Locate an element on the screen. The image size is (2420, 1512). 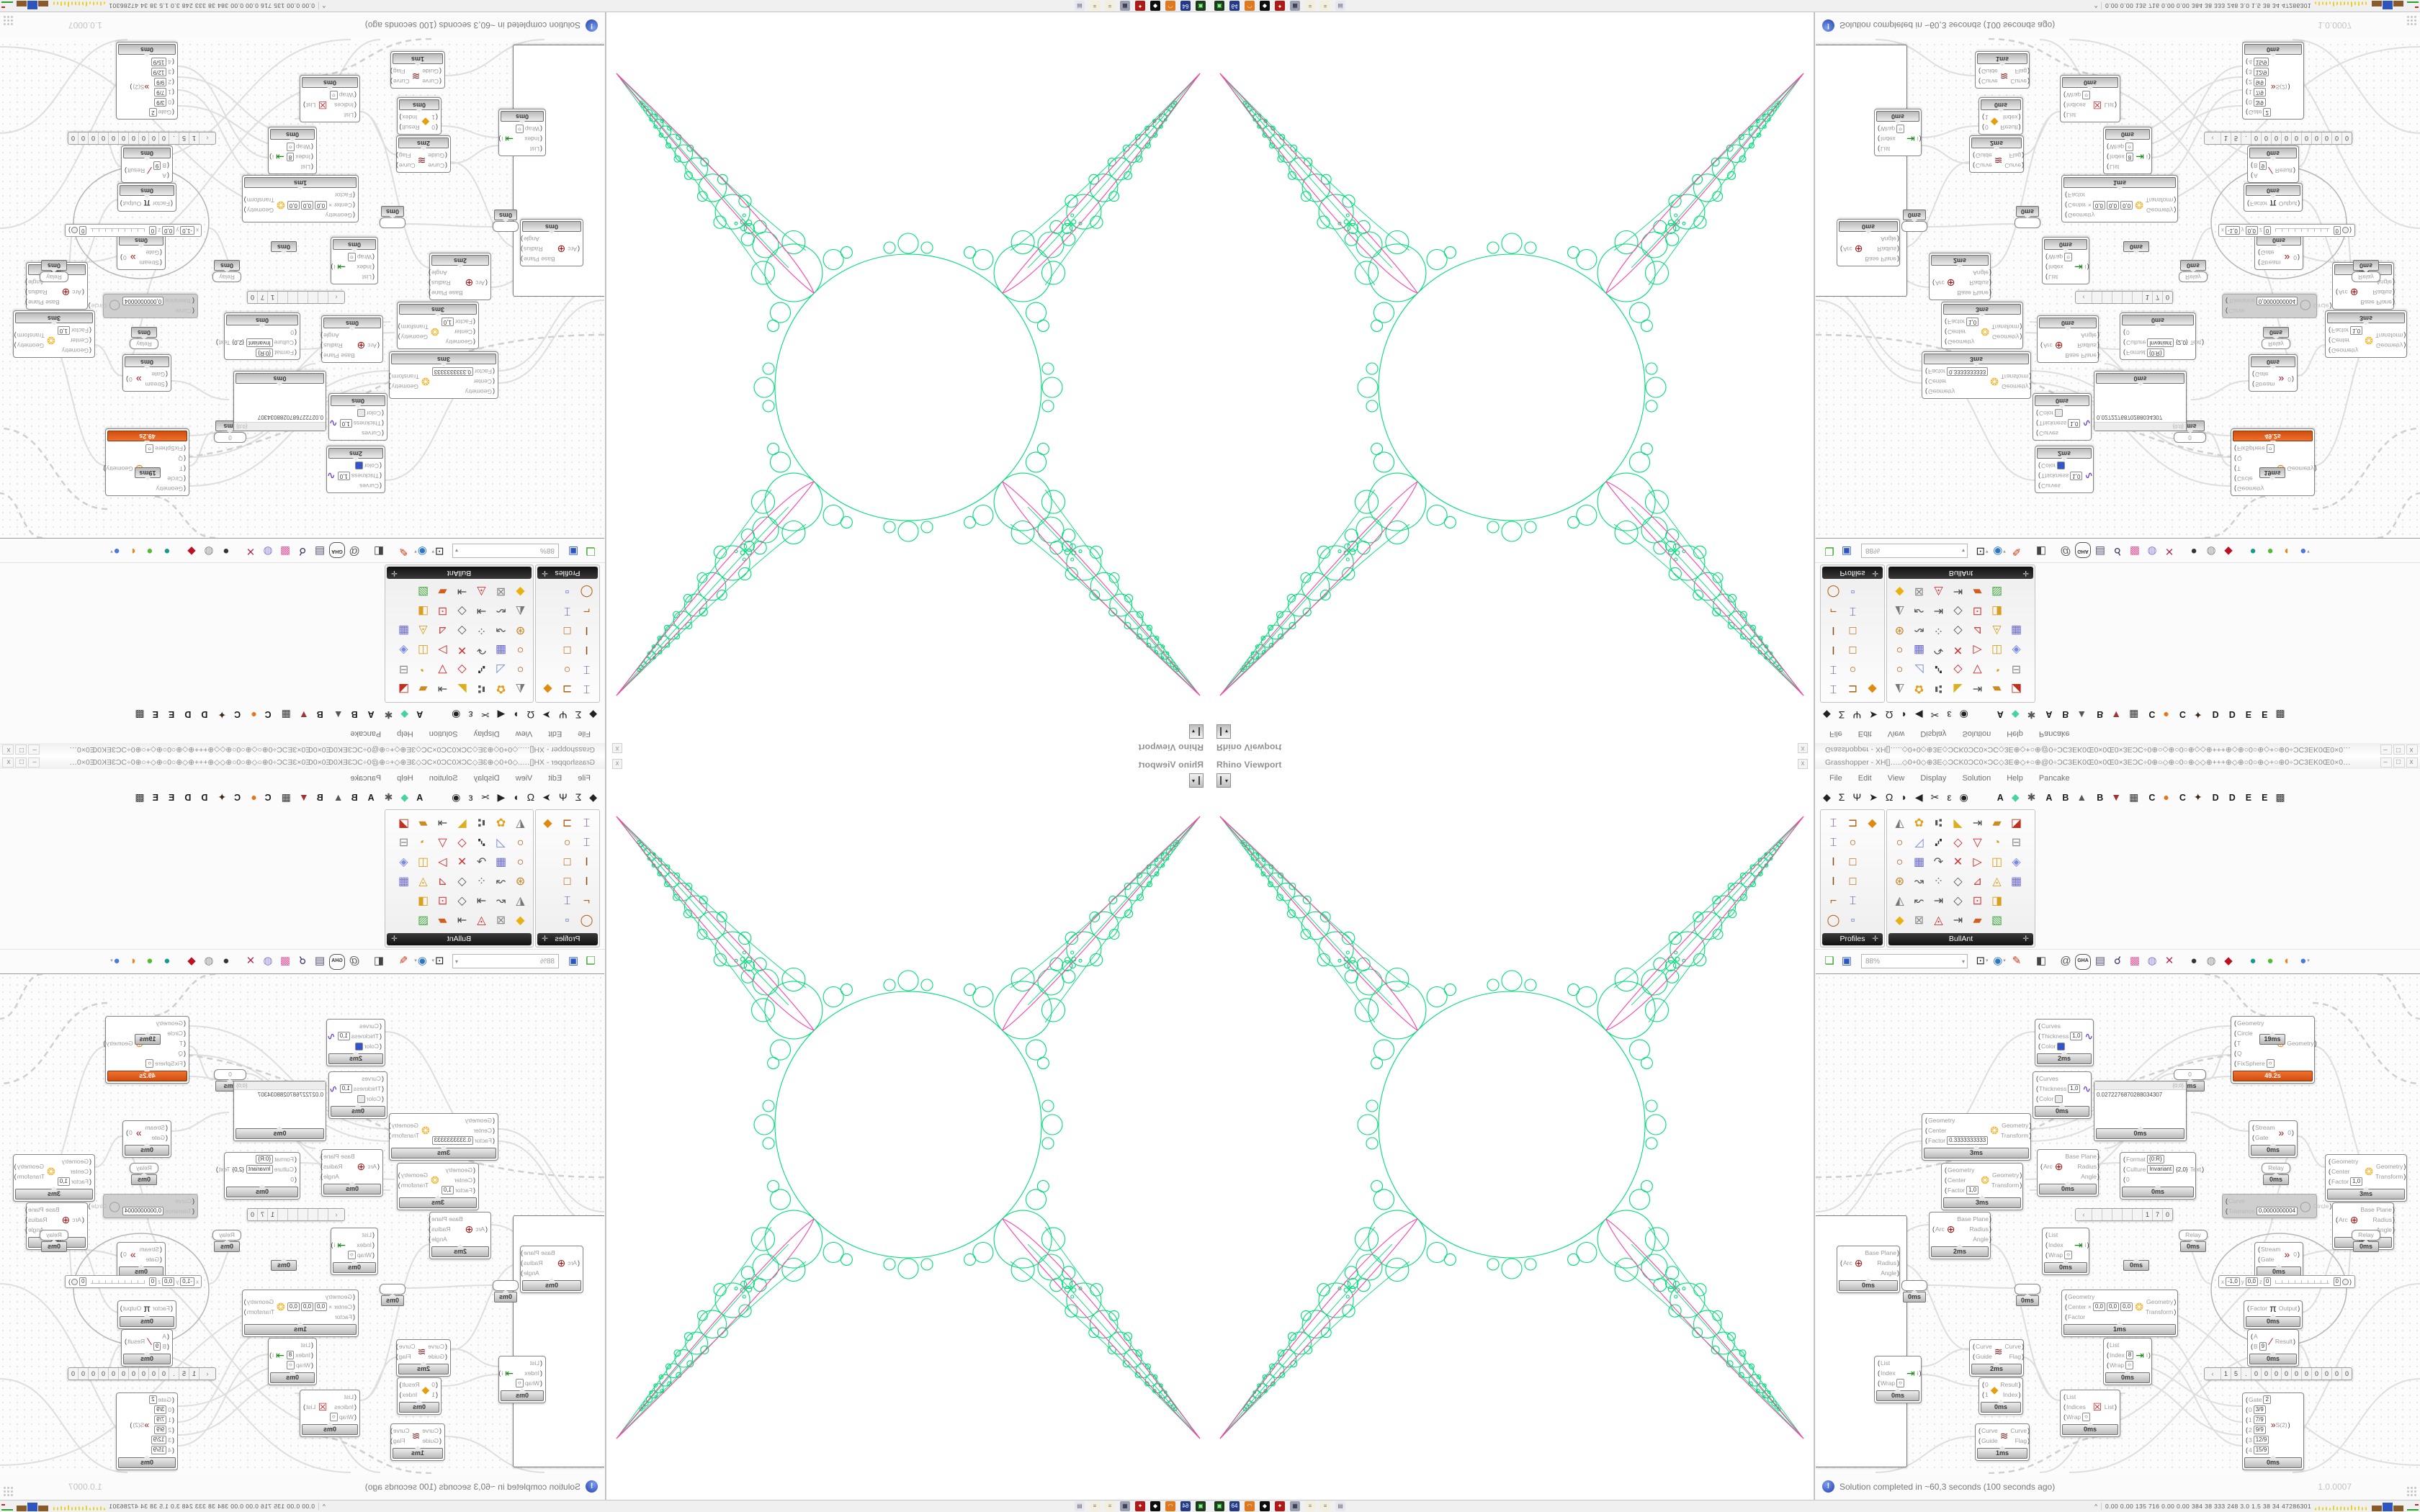
toolbar-button: ⊡ is located at coordinates (438, 961).